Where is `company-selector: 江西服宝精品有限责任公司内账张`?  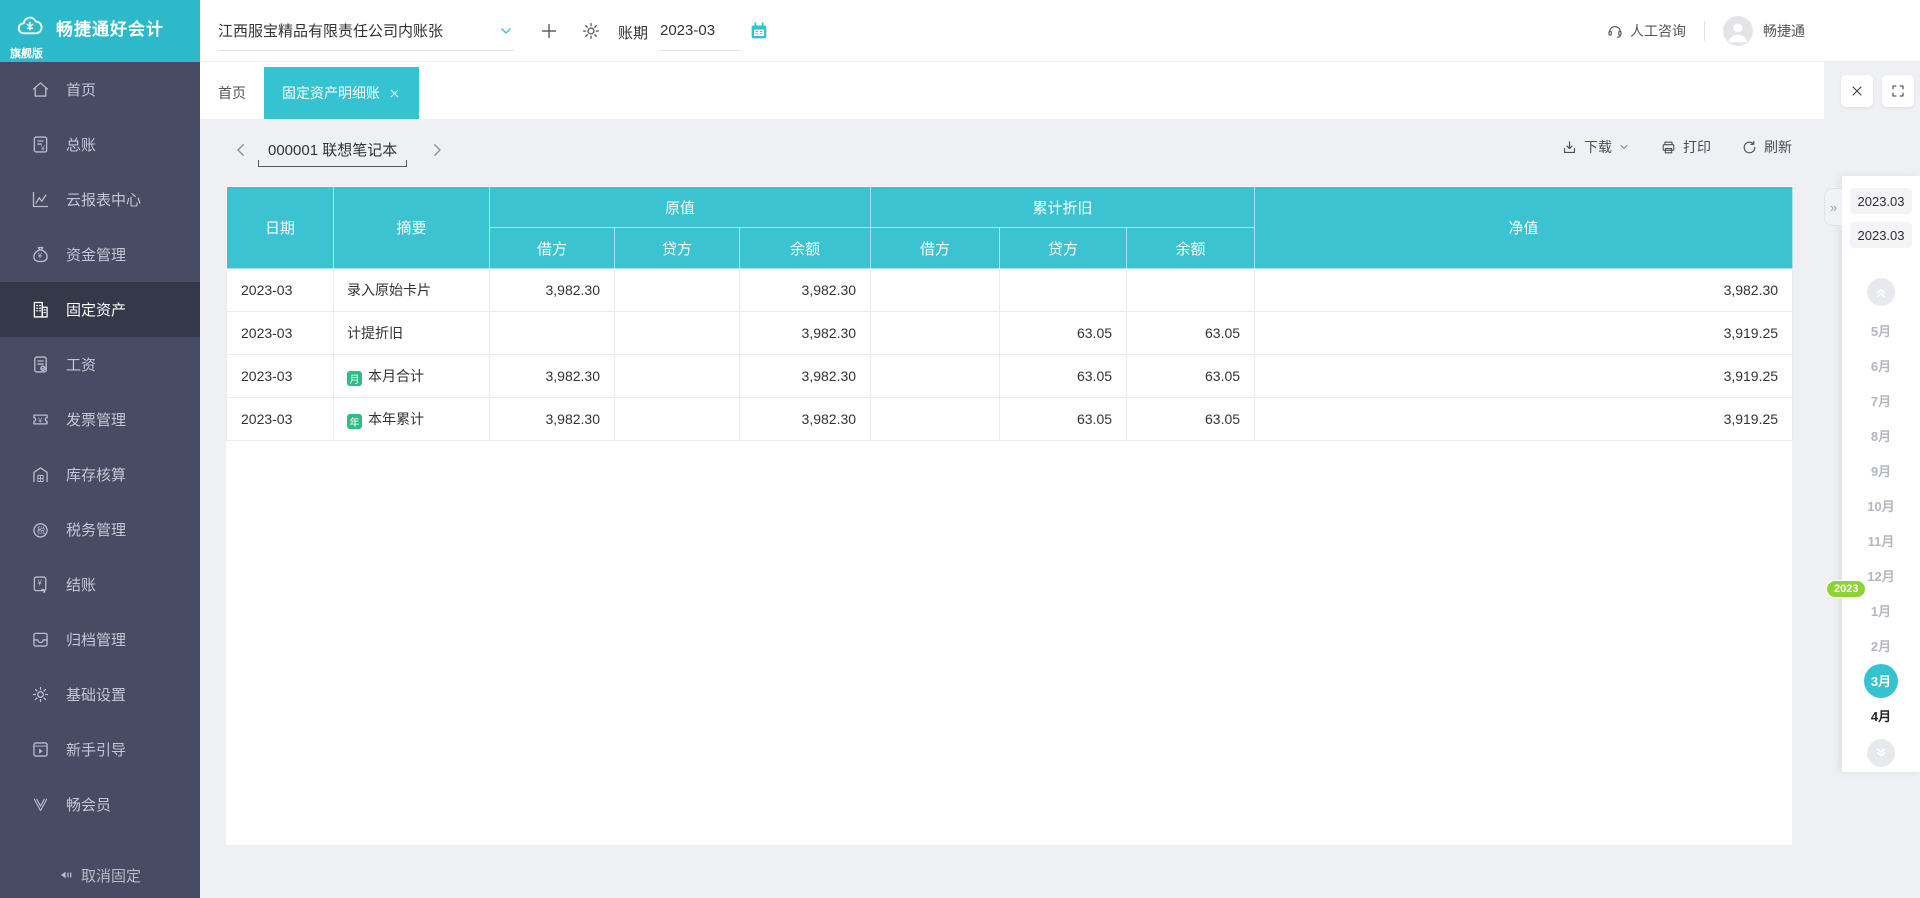
company-selector: 江西服宝精品有限责任公司内账张 is located at coordinates (366, 31).